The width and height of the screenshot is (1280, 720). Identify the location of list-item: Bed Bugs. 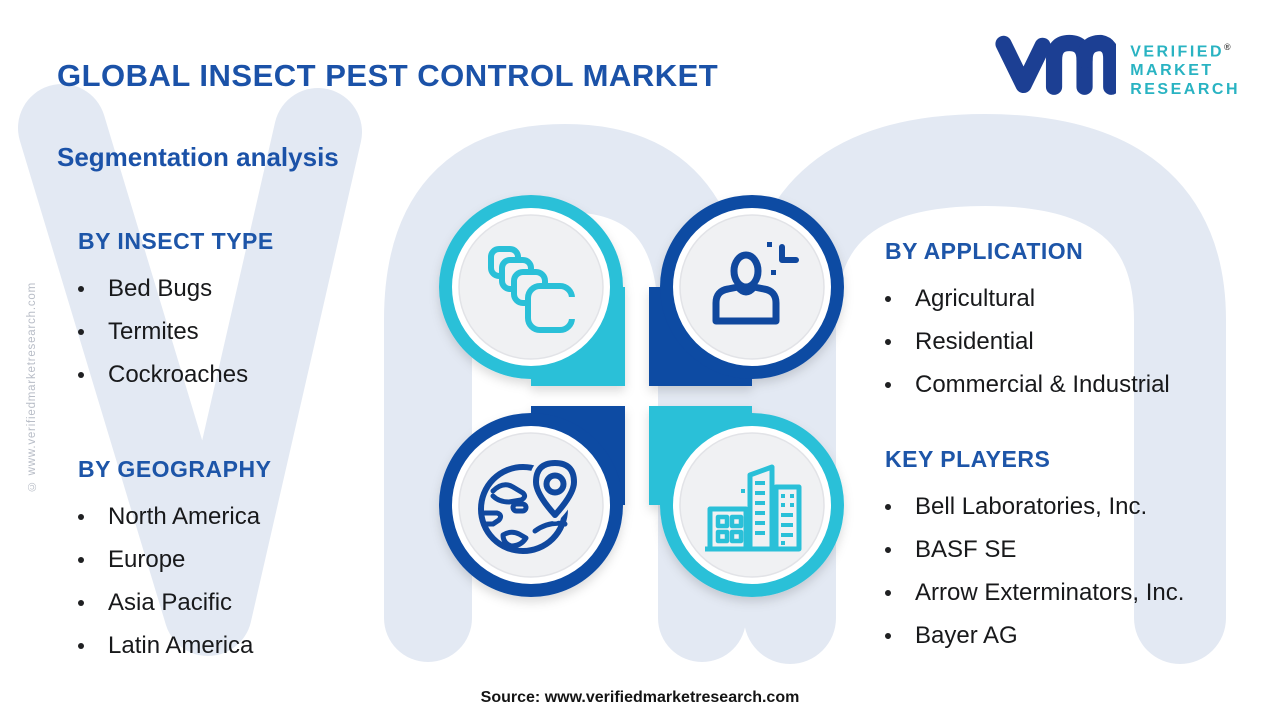
(176, 288).